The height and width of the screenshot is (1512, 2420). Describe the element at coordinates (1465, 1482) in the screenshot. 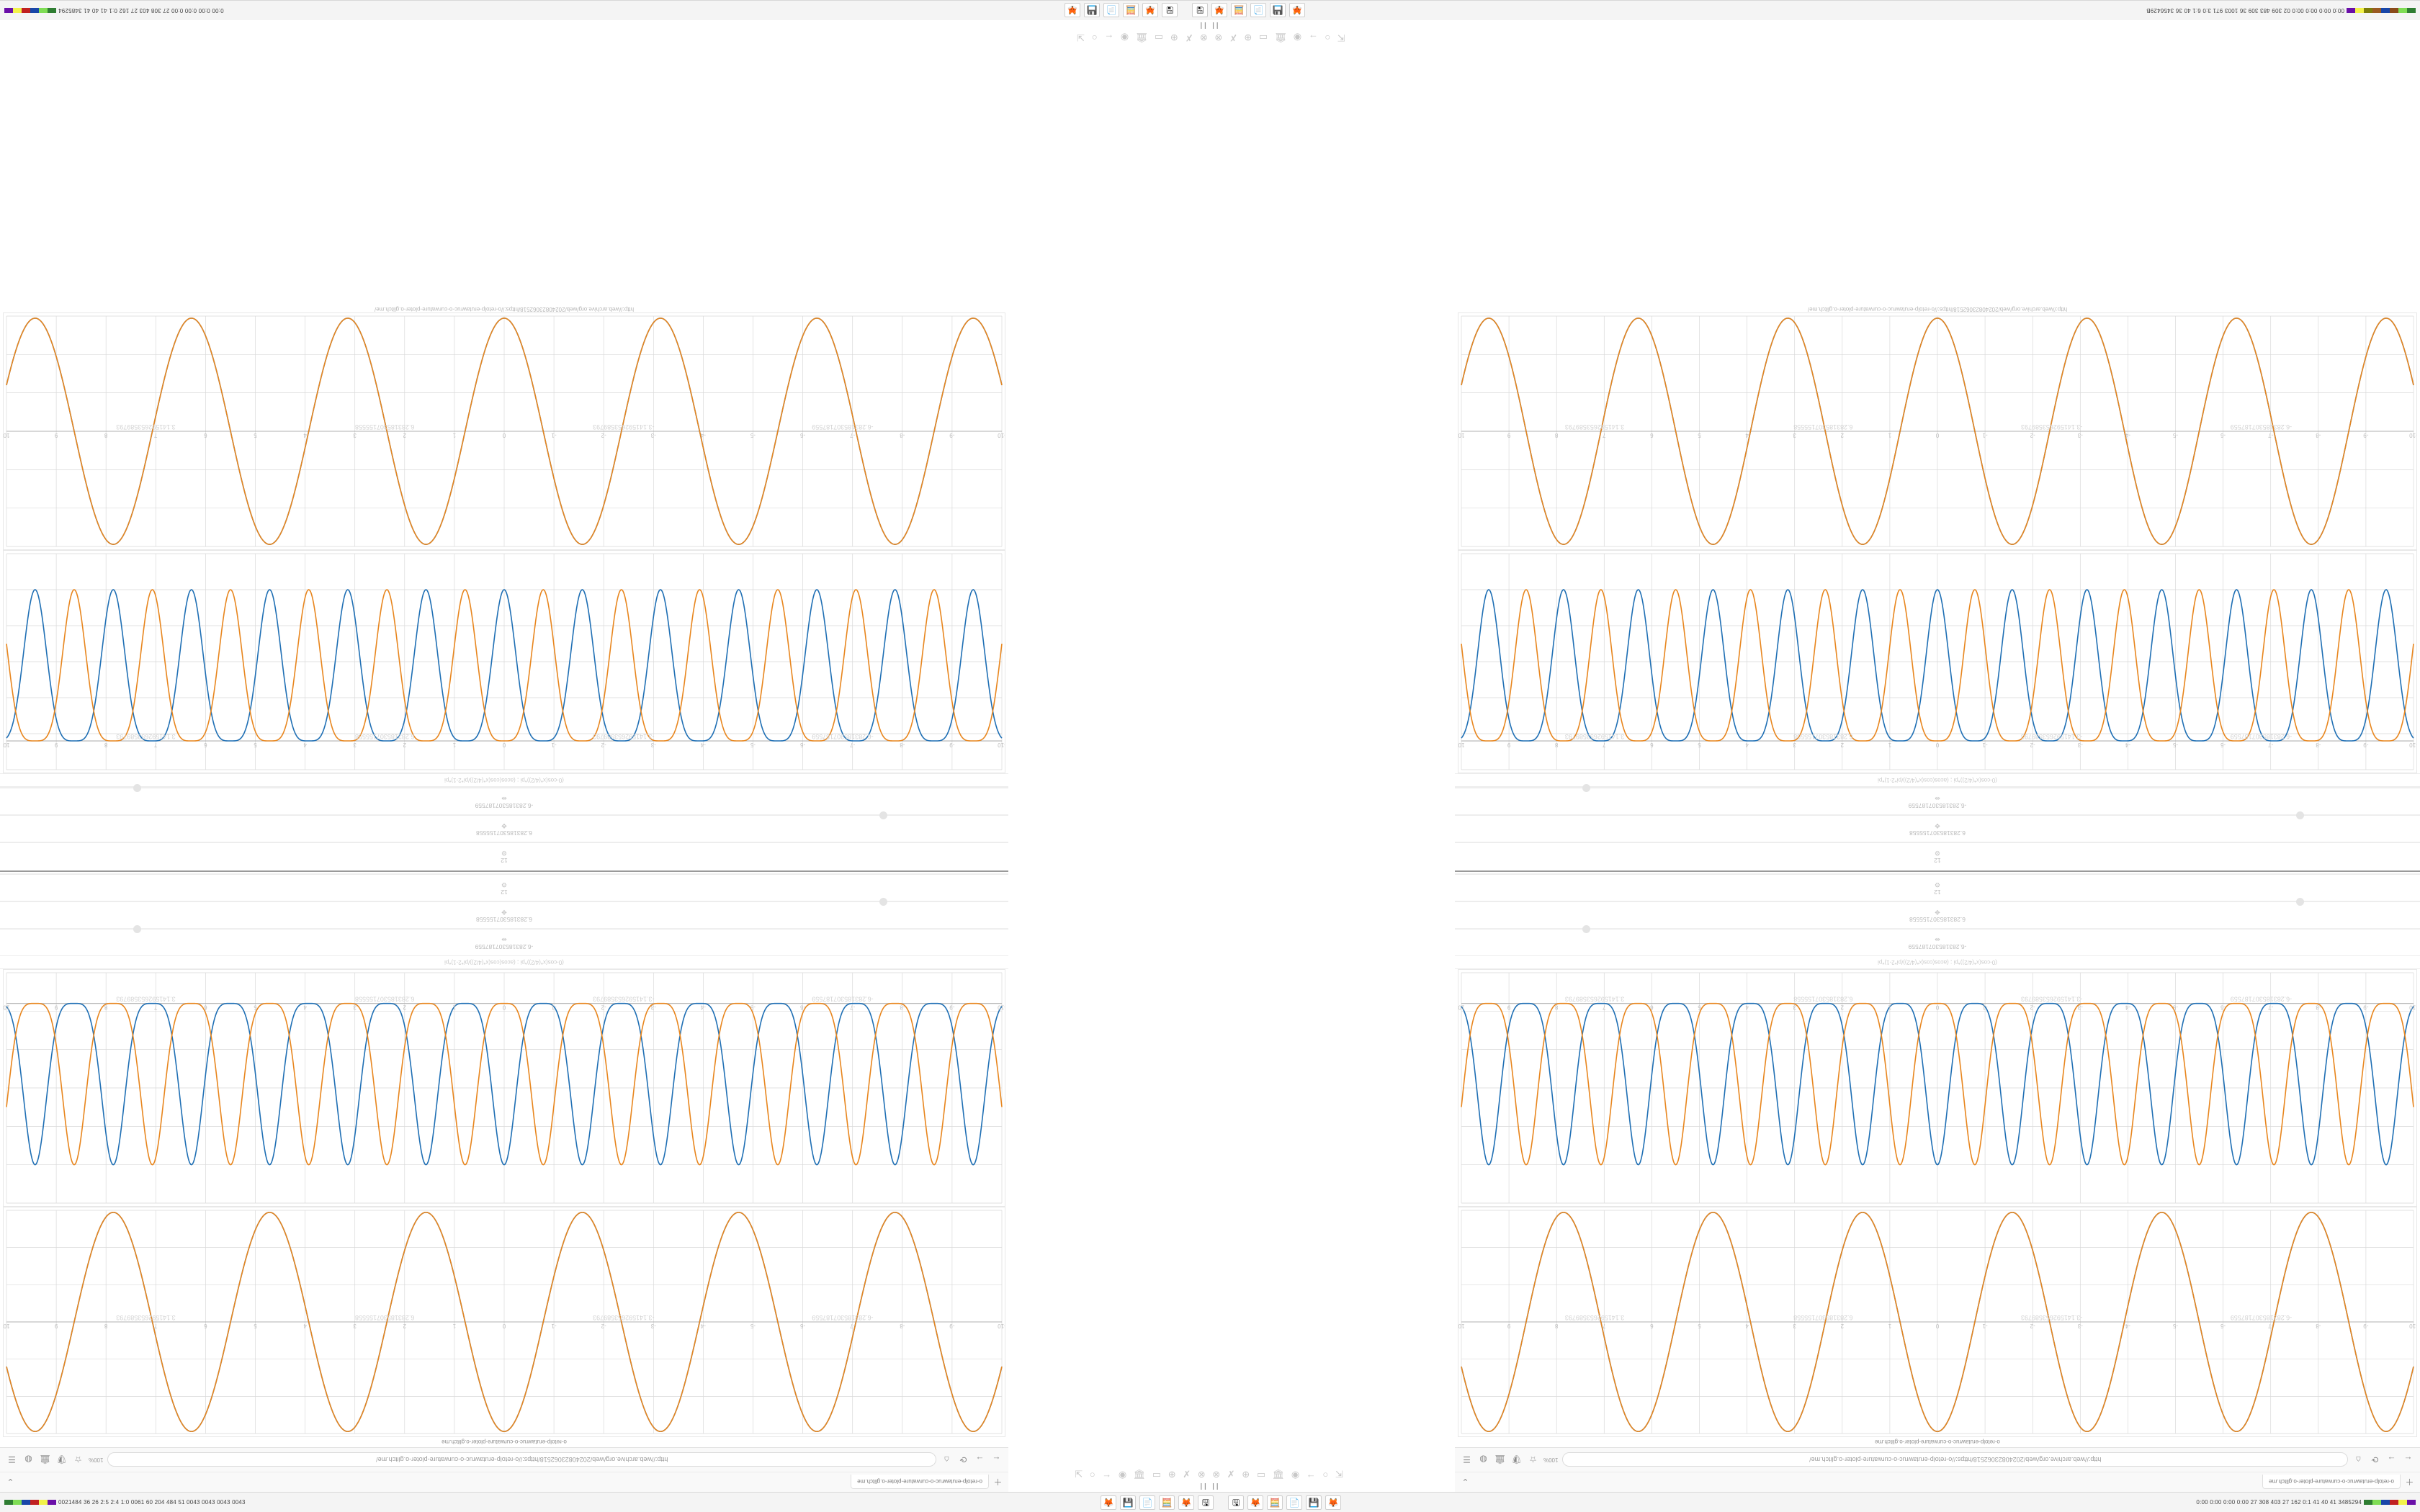

I see `list-all-tabs-icon: ⌄` at that location.